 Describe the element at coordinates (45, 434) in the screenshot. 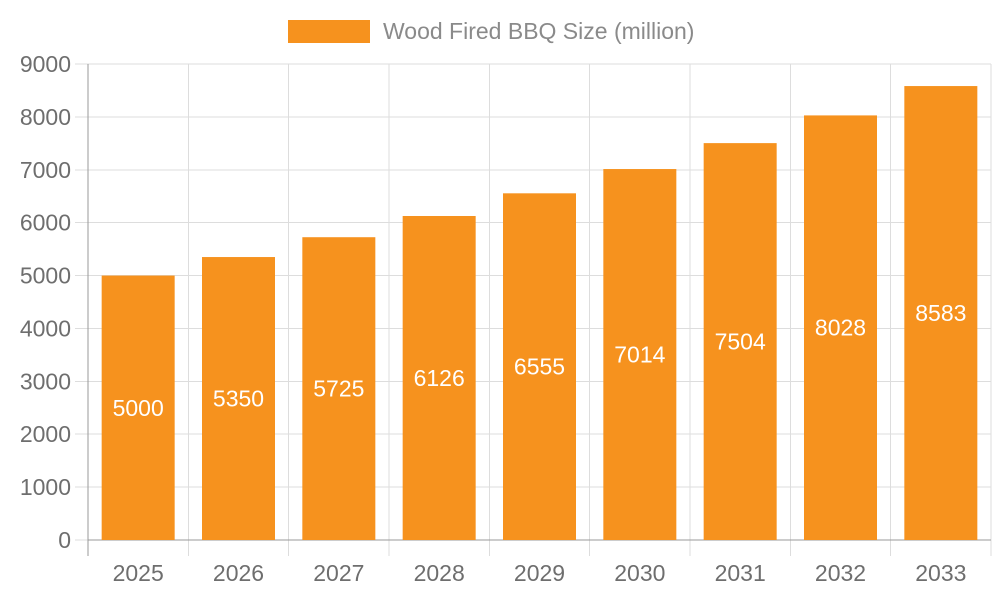

I see `y-axis-tick-label: 2000` at that location.